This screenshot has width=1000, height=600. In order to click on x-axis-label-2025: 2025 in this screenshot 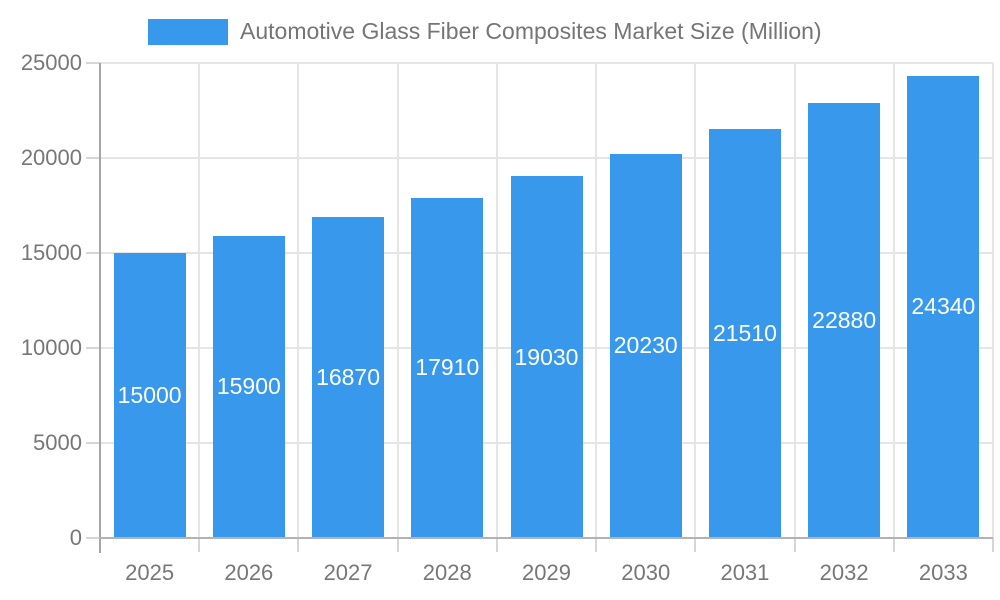, I will do `click(150, 572)`.